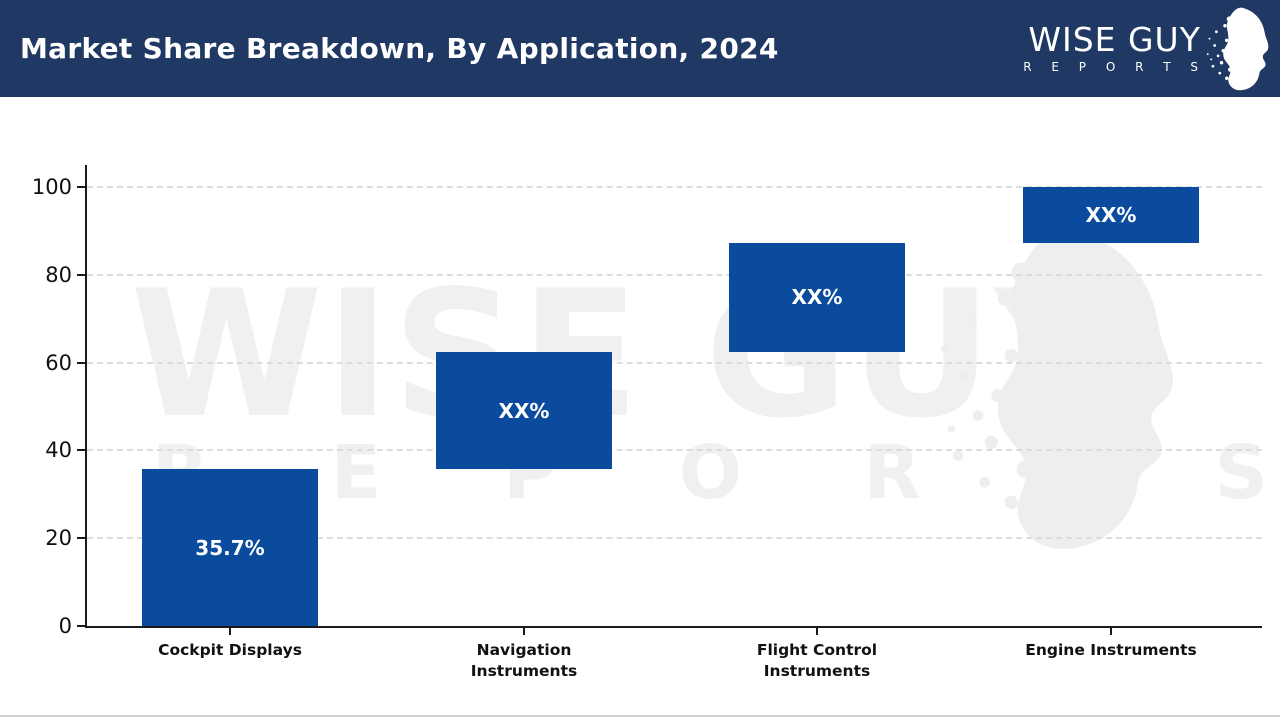 The height and width of the screenshot is (720, 1280). I want to click on x-category-label: Cockpit Displays, so click(230, 650).